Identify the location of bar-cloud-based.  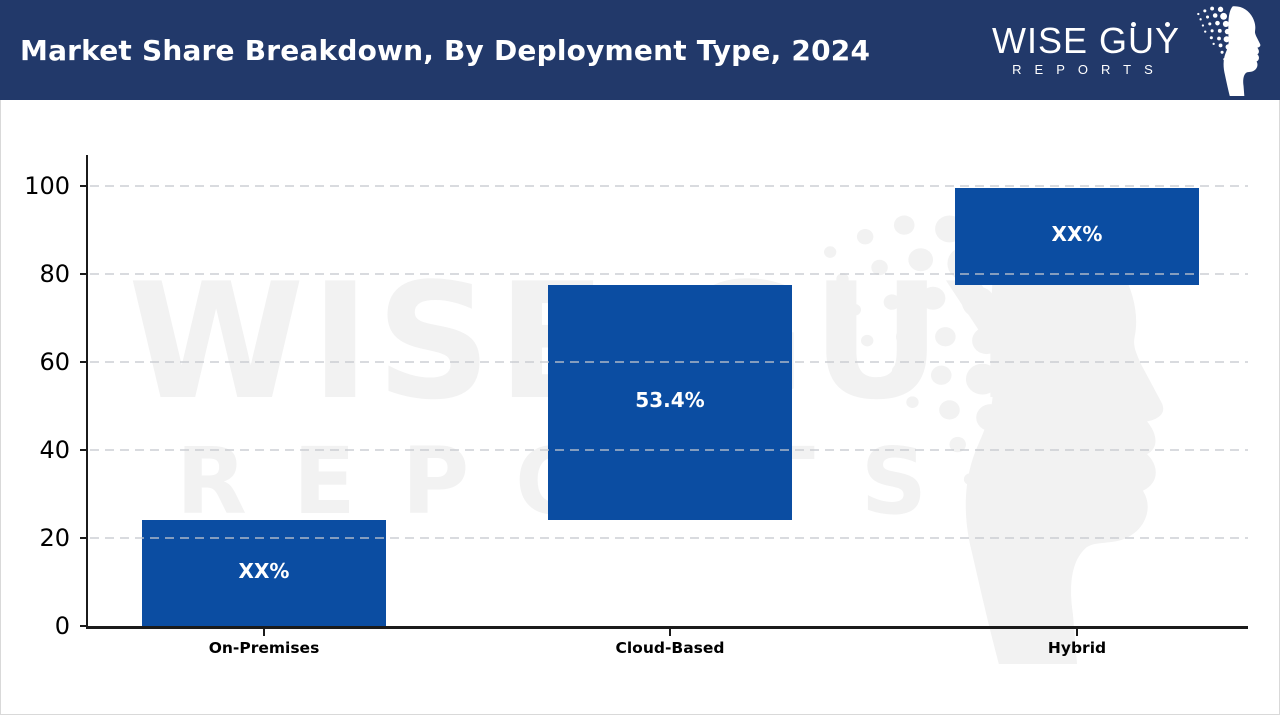
(670, 402).